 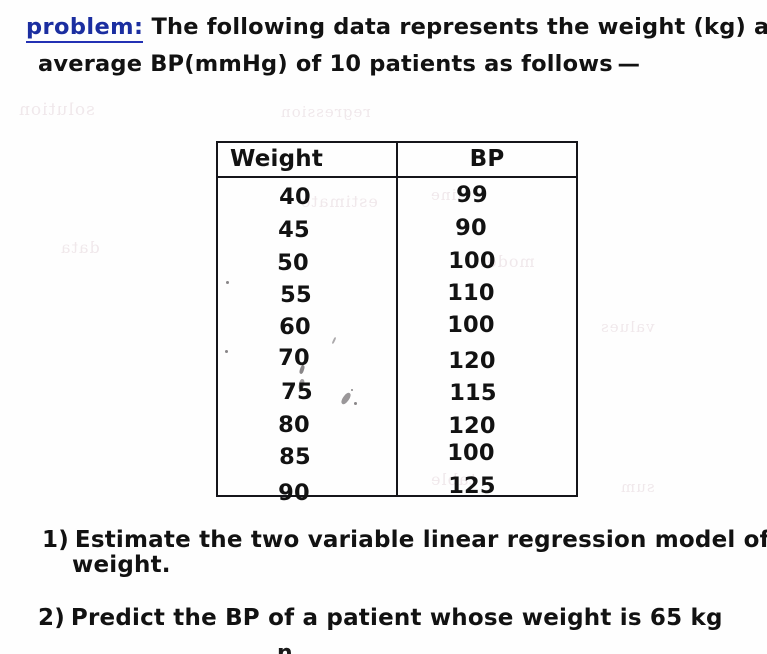 What do you see at coordinates (55, 540) in the screenshot?
I see `question-1-number: 1)` at bounding box center [55, 540].